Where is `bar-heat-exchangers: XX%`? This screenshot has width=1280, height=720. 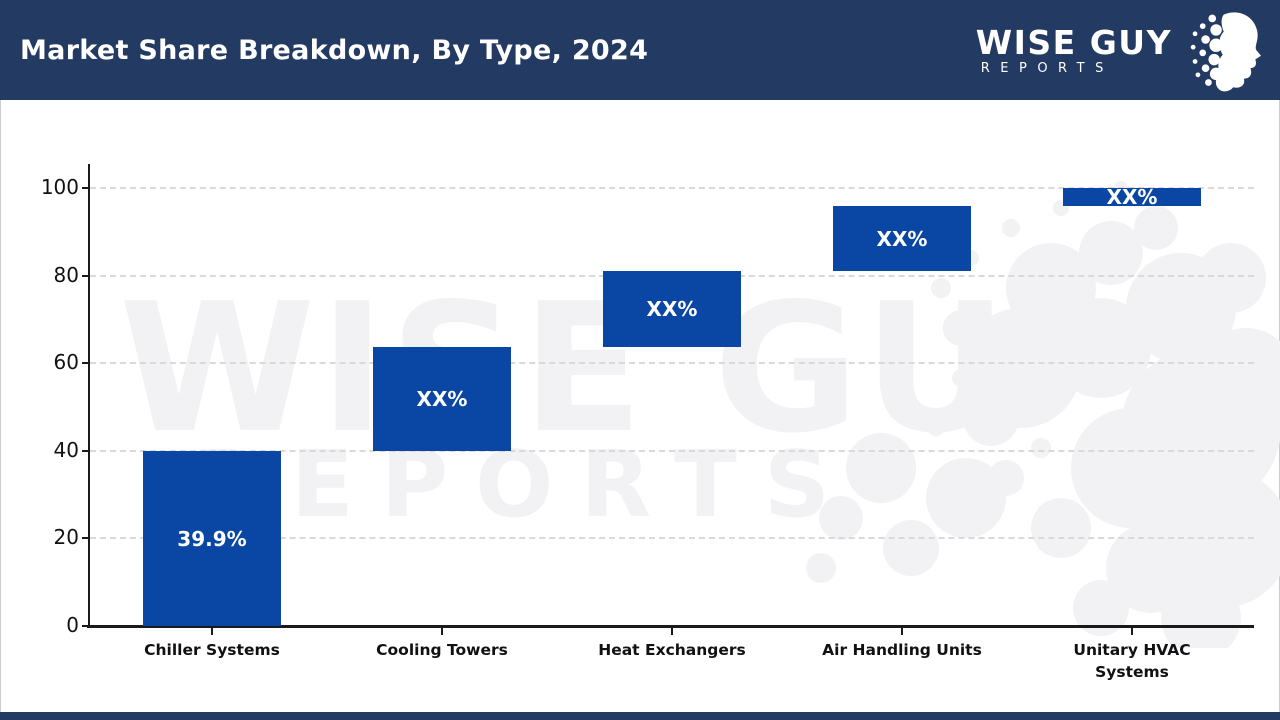
bar-heat-exchangers: XX% is located at coordinates (672, 309).